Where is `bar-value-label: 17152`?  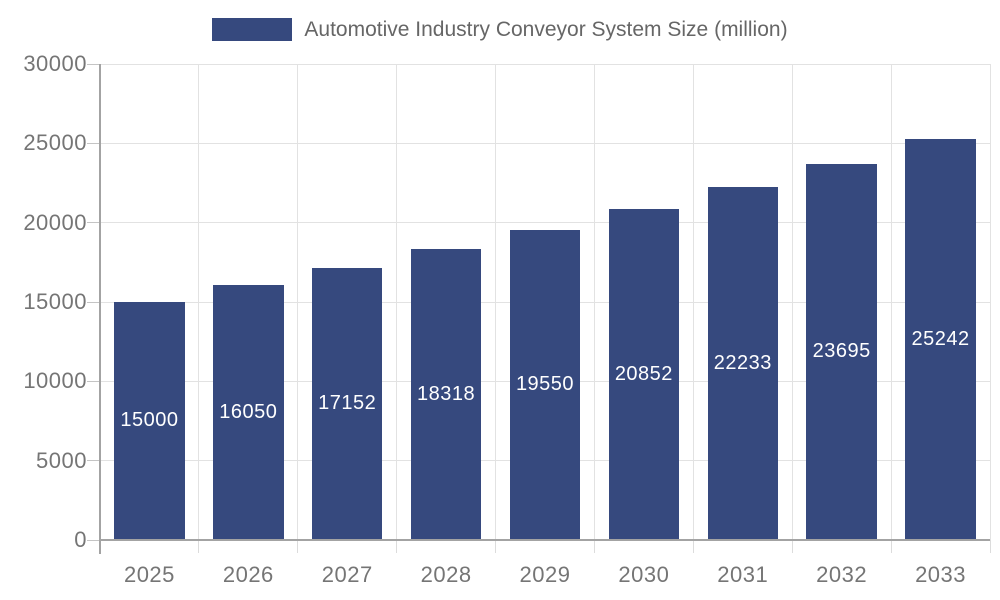
bar-value-label: 17152 is located at coordinates (347, 402).